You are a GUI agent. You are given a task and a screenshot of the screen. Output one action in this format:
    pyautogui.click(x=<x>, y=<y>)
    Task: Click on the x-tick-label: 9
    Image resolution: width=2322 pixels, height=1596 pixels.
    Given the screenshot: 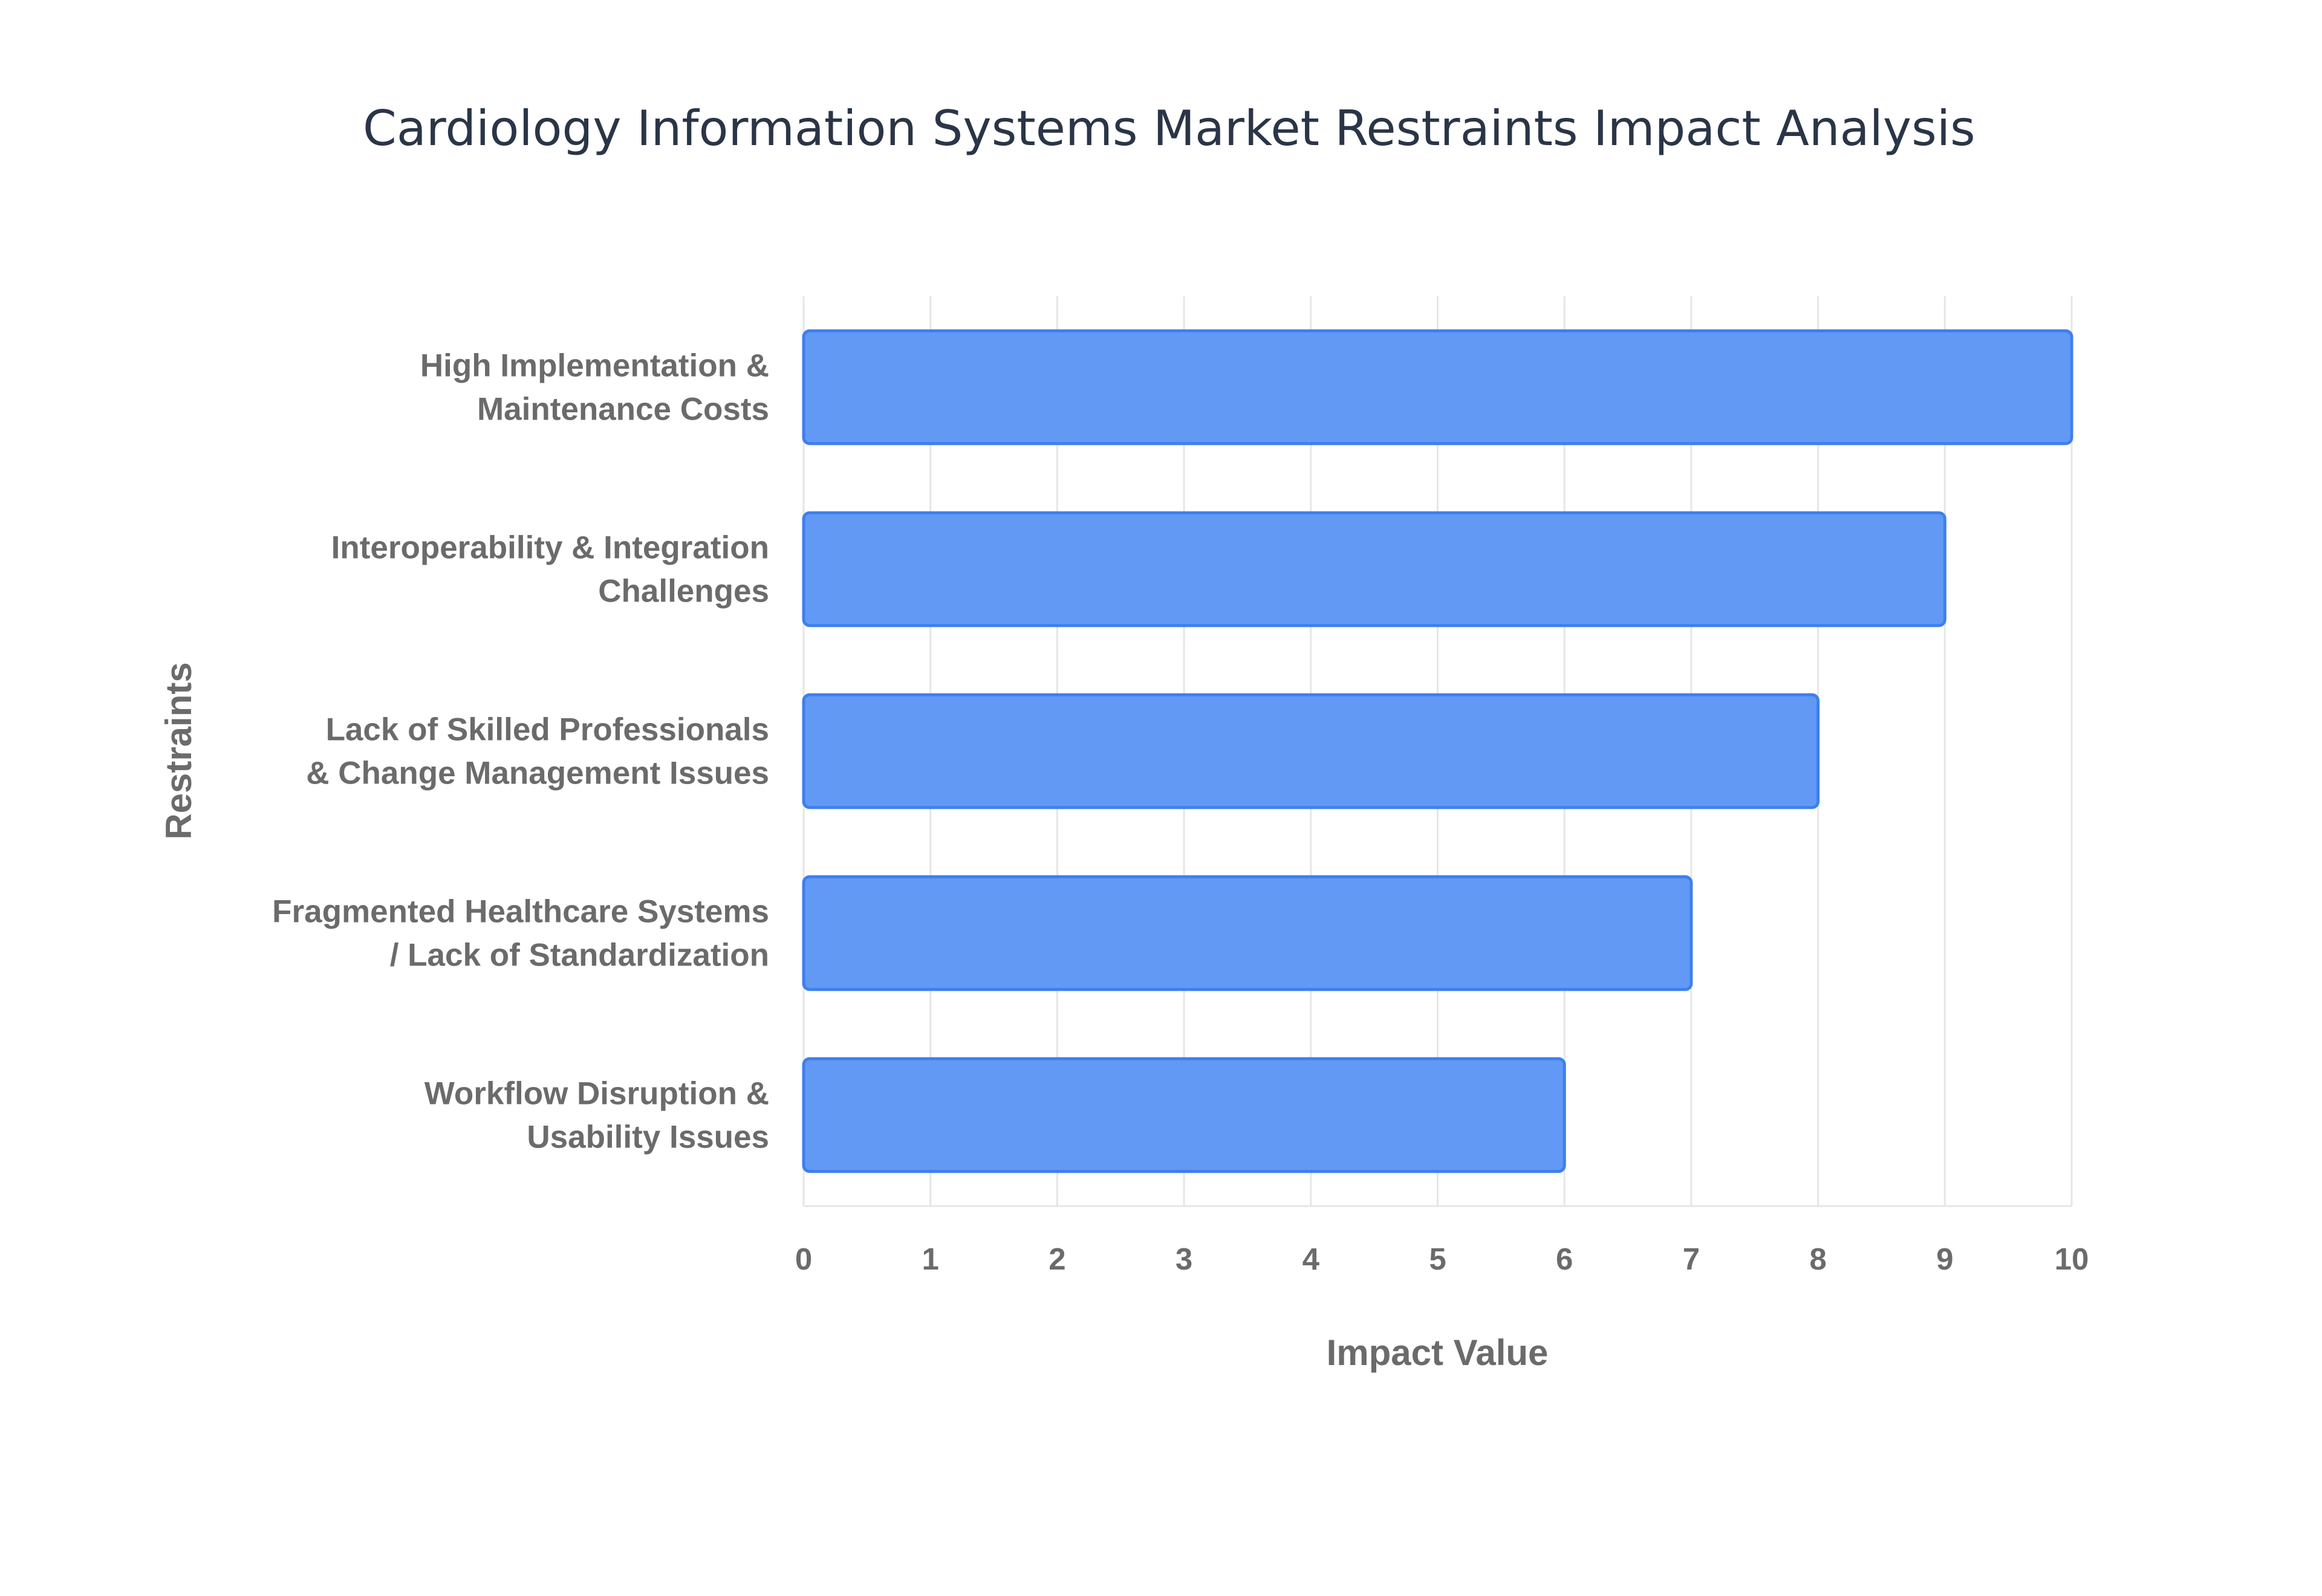 What is the action you would take?
    pyautogui.click(x=1944, y=1259)
    